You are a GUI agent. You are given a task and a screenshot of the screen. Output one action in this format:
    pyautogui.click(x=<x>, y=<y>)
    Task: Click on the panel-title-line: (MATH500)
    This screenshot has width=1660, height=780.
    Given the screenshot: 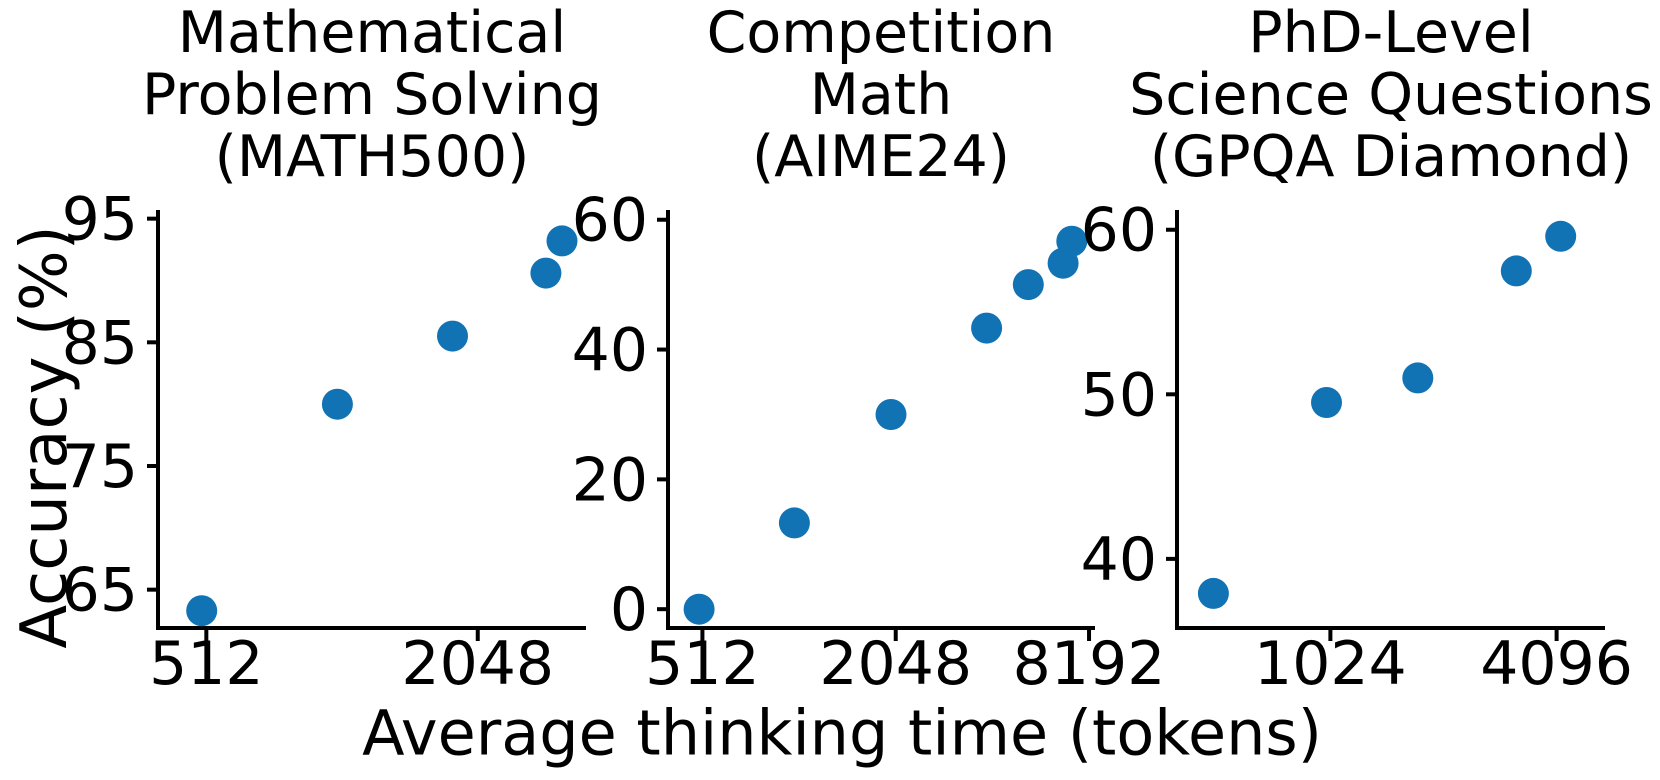 What is the action you would take?
    pyautogui.click(x=372, y=157)
    